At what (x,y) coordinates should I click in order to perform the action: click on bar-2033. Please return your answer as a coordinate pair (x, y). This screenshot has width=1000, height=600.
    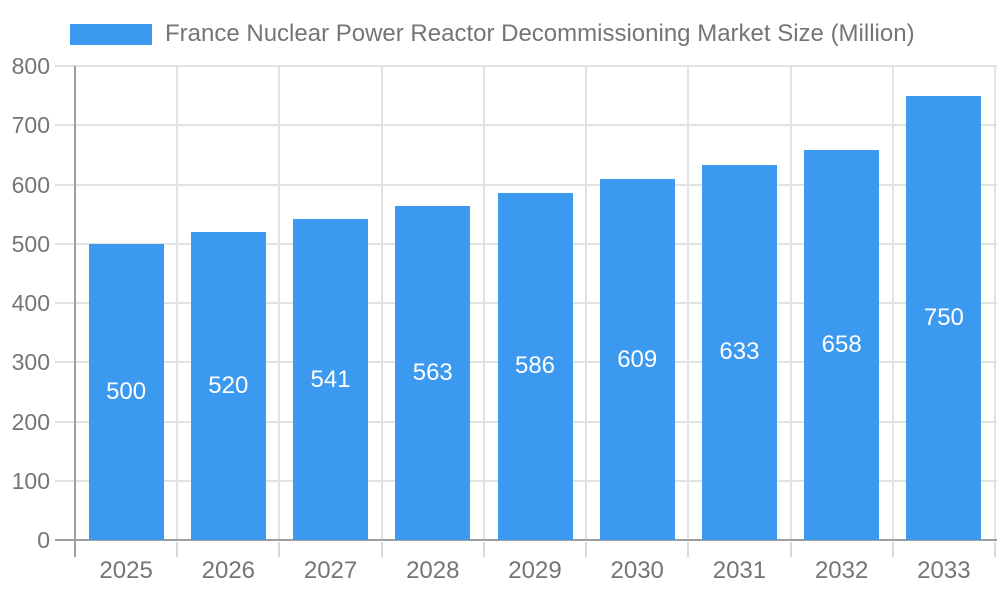
    Looking at the image, I should click on (944, 317).